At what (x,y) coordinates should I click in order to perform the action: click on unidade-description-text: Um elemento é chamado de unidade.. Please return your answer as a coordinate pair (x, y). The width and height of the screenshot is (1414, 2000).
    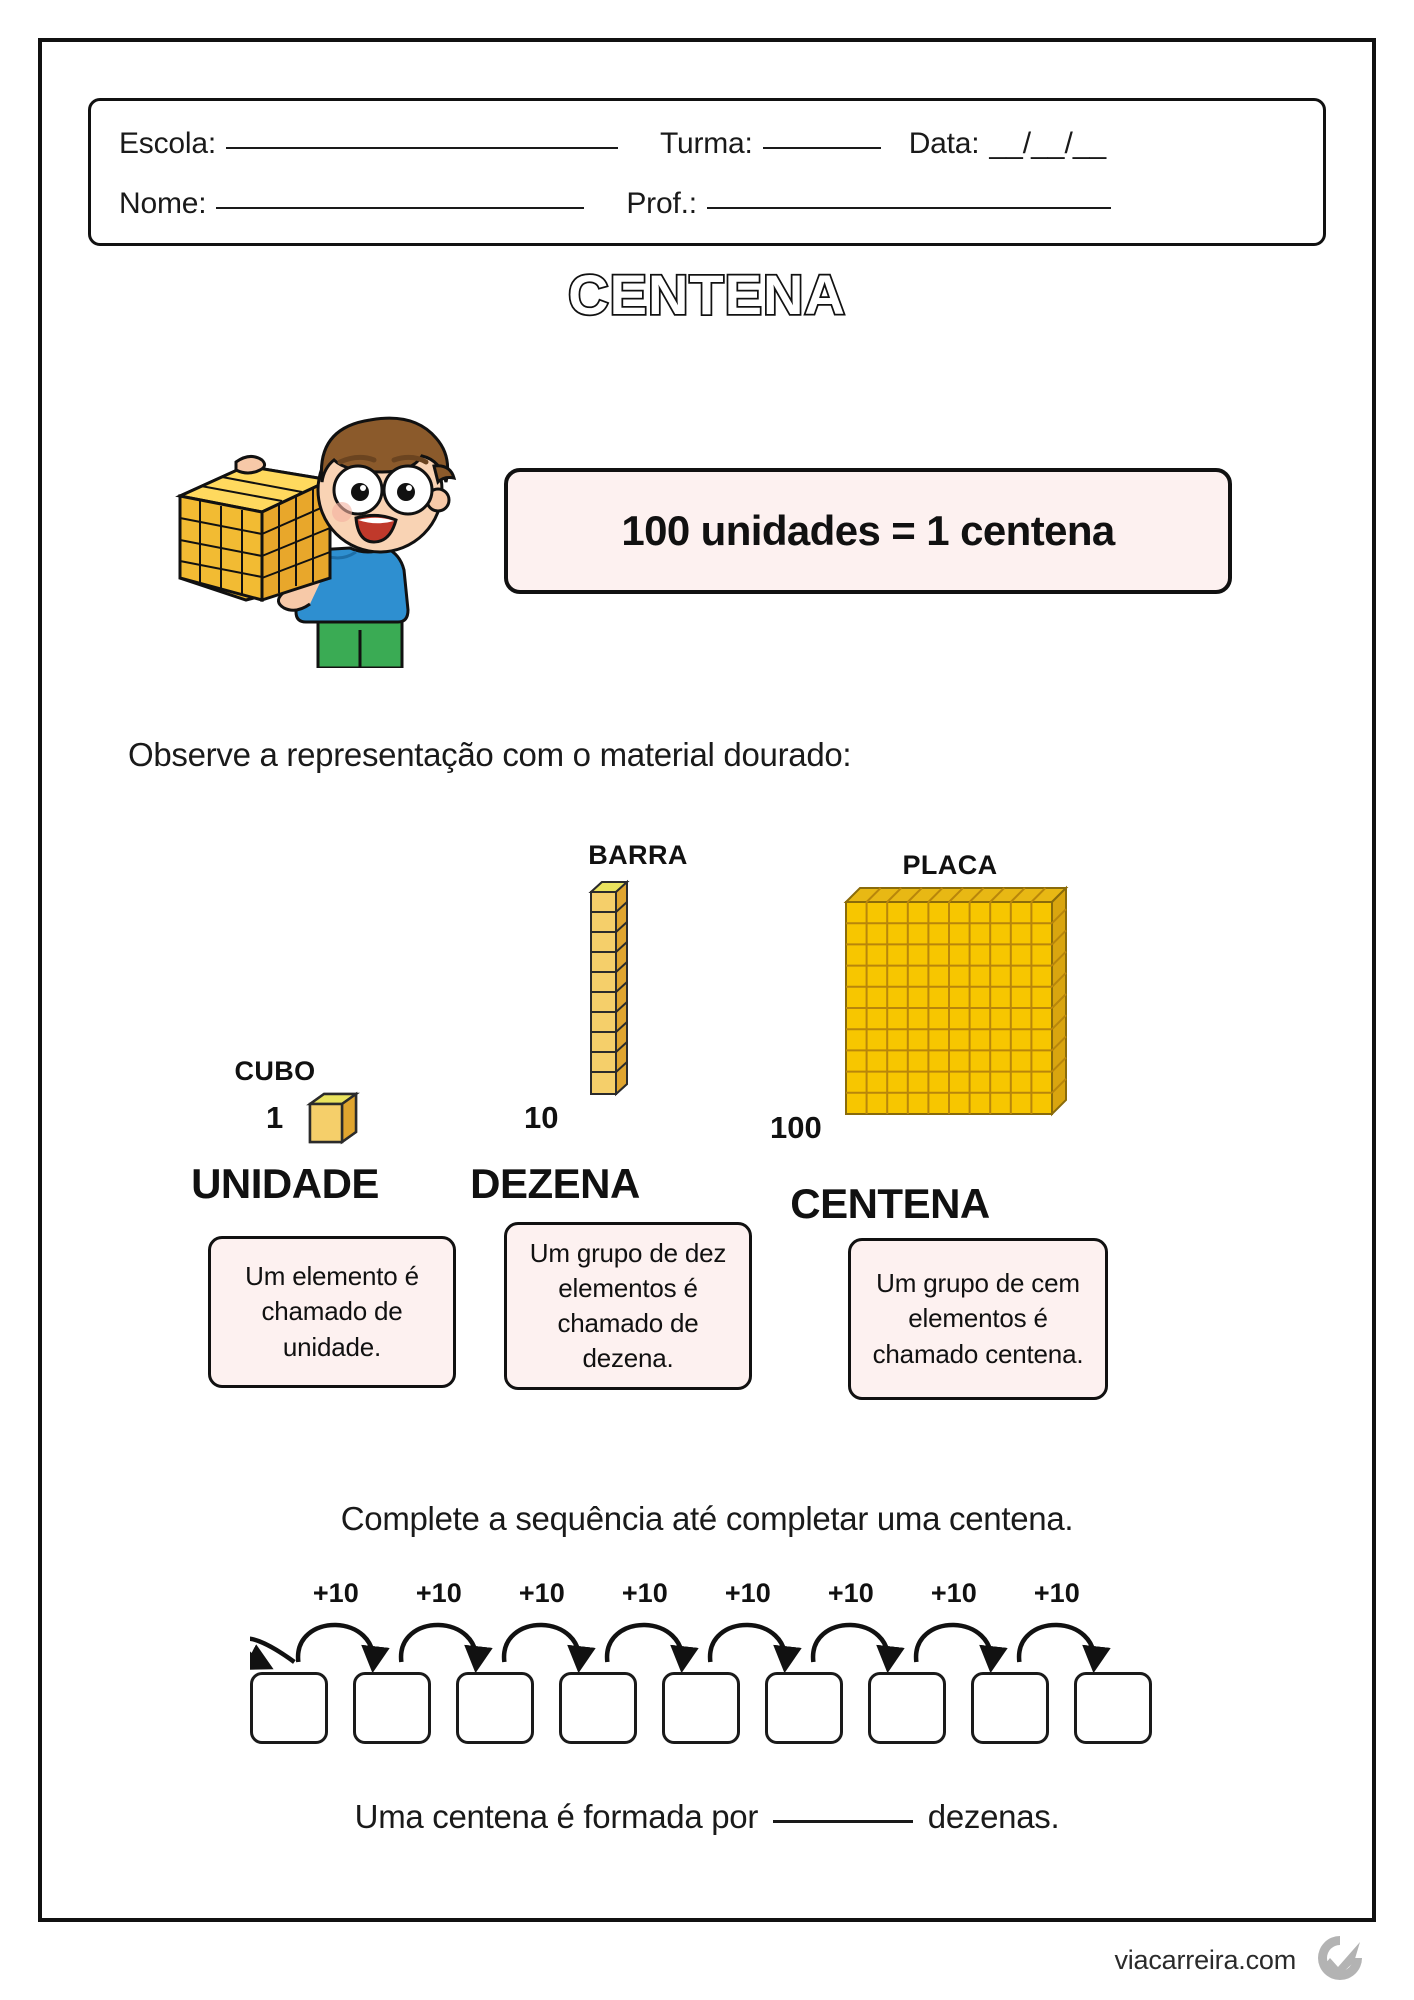
    Looking at the image, I should click on (332, 1311).